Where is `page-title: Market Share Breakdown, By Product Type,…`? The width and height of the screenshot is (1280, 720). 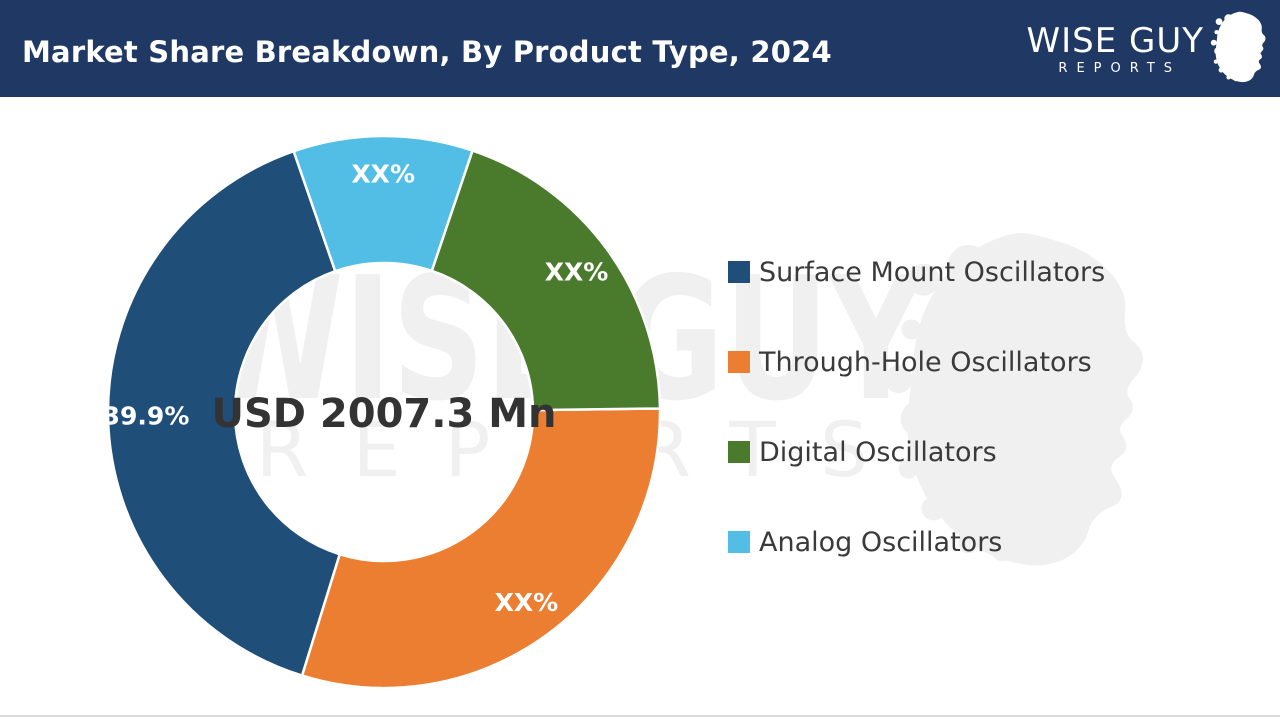
page-title: Market Share Breakdown, By Product Type,… is located at coordinates (427, 51).